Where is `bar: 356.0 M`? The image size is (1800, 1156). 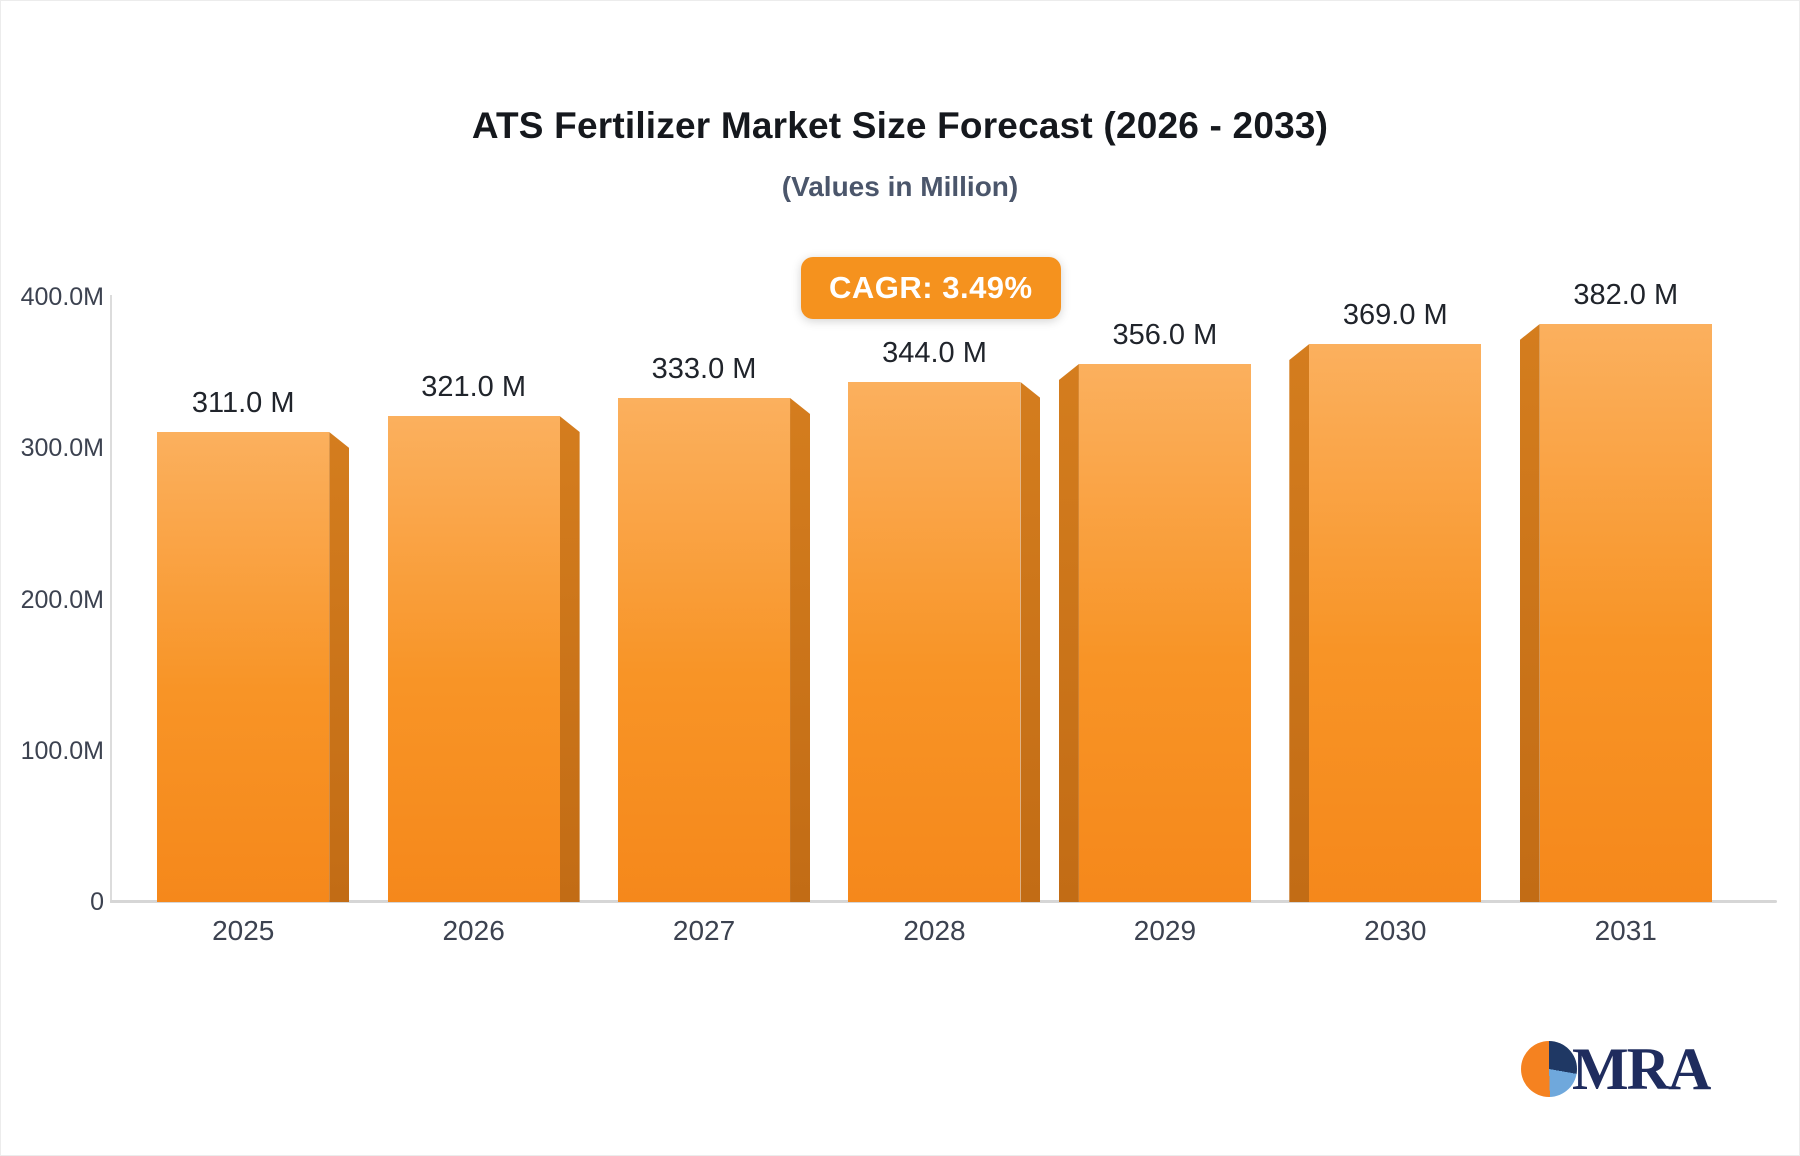 bar: 356.0 M is located at coordinates (1154, 610).